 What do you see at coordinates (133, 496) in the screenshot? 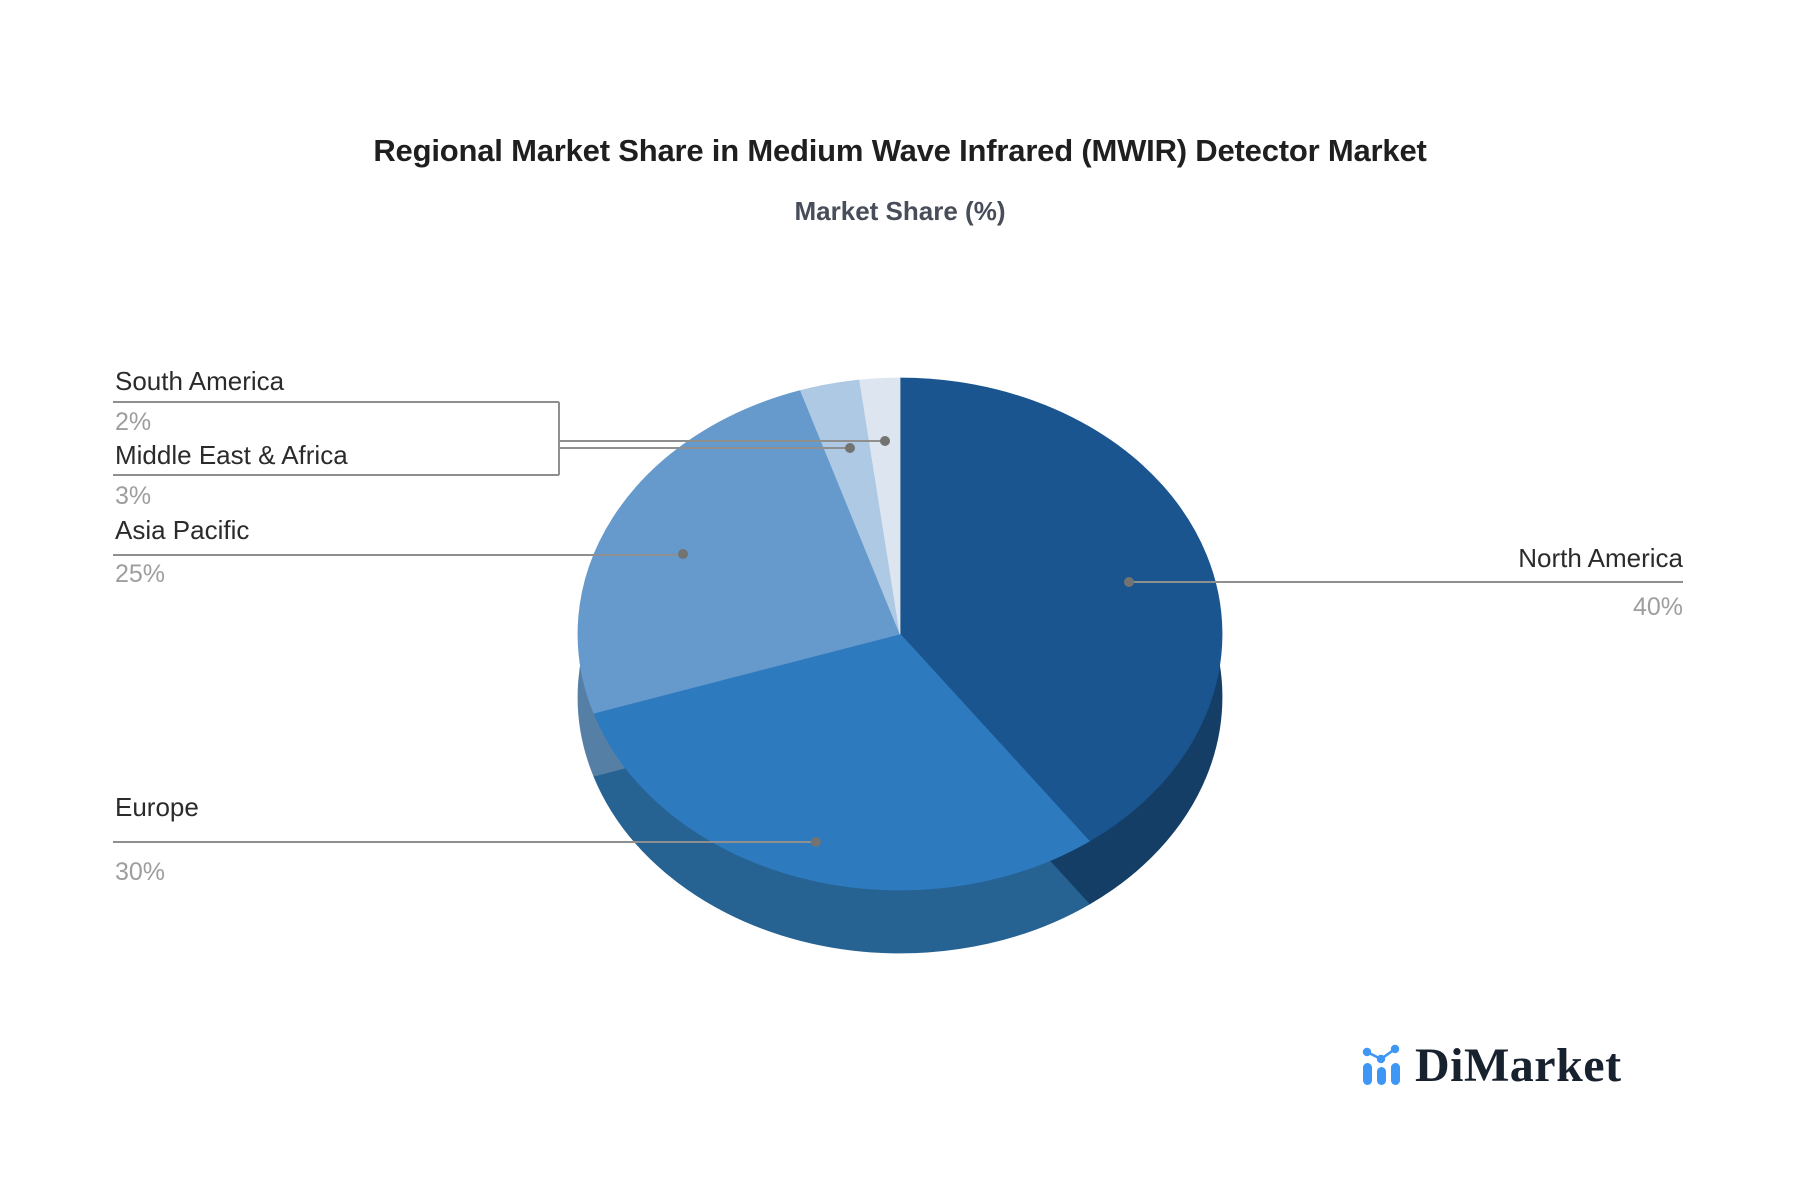
I see `callout-value-middle-east-africa: 3%` at bounding box center [133, 496].